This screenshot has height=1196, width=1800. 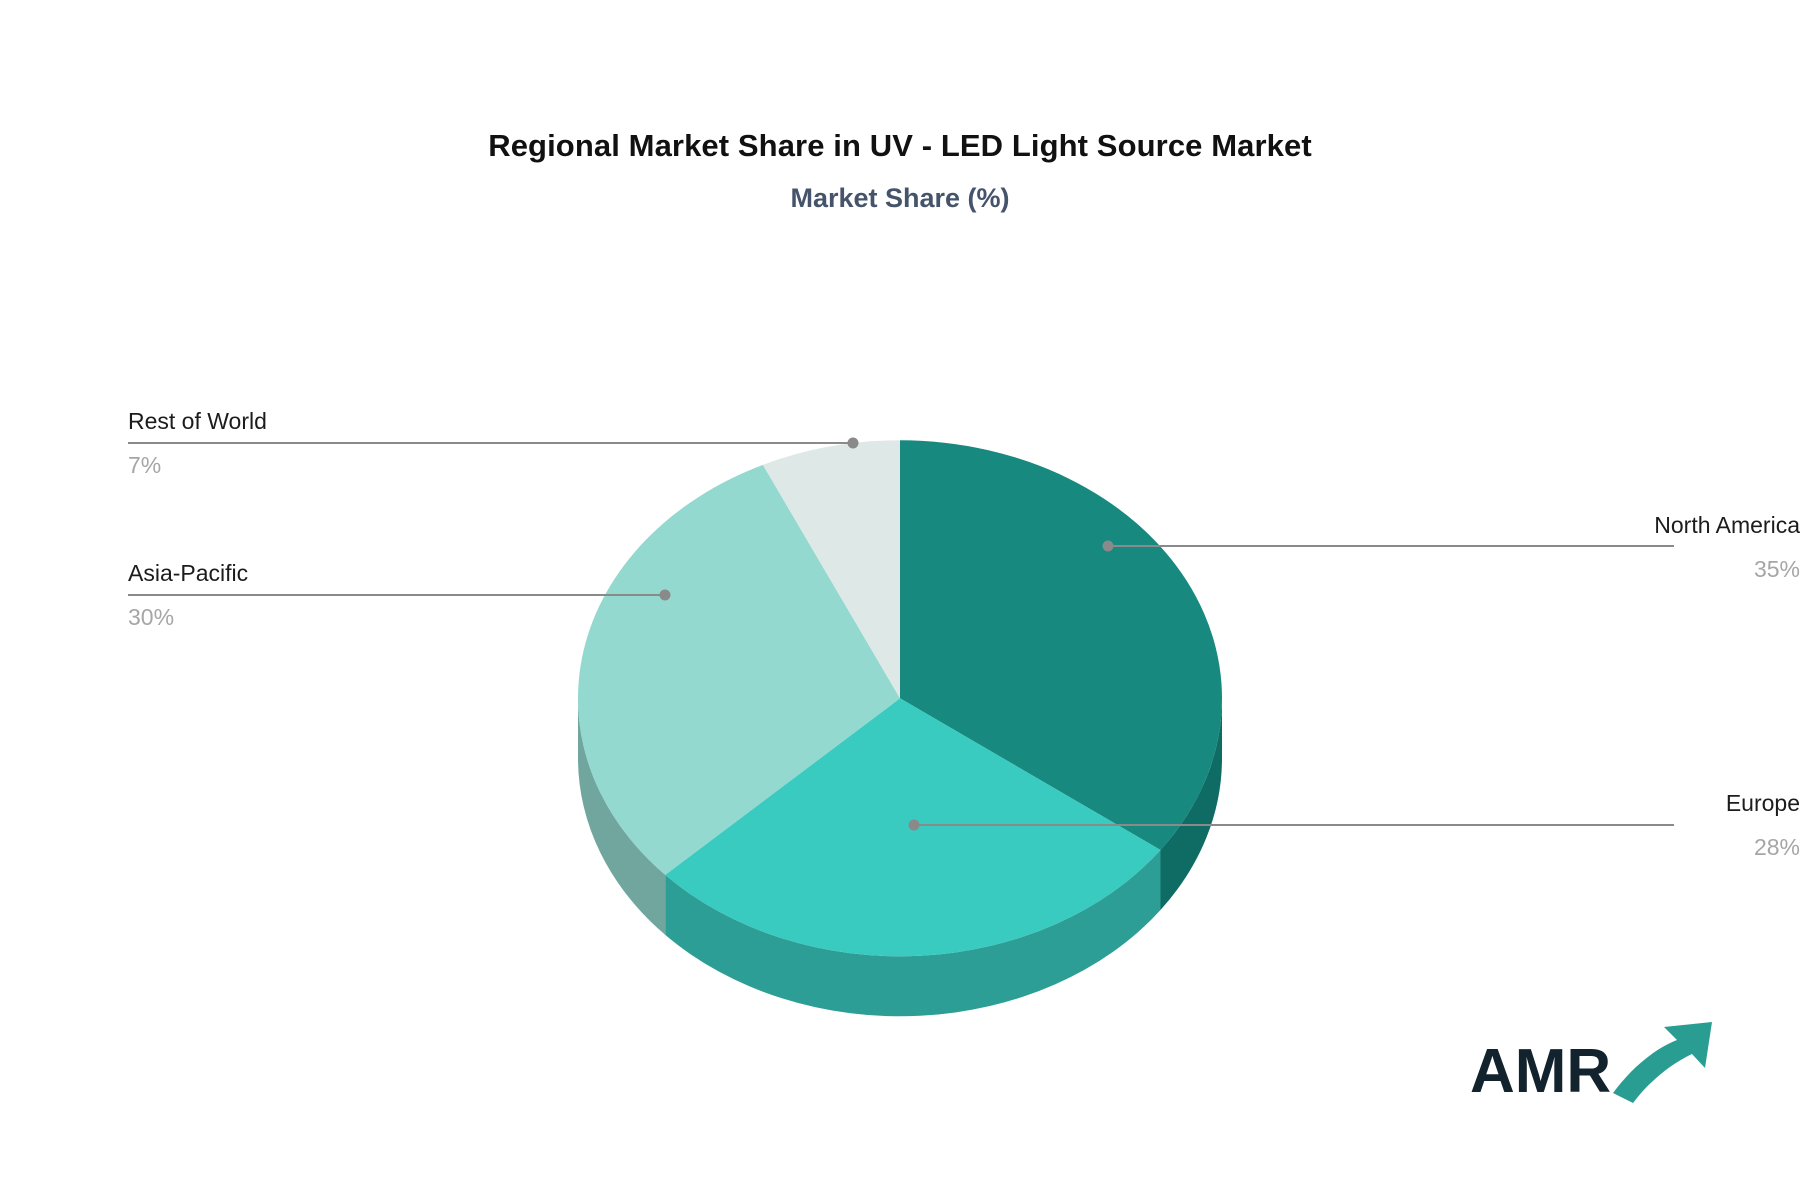 What do you see at coordinates (738, 669) in the screenshot?
I see `pie-slice-asia-pacific` at bounding box center [738, 669].